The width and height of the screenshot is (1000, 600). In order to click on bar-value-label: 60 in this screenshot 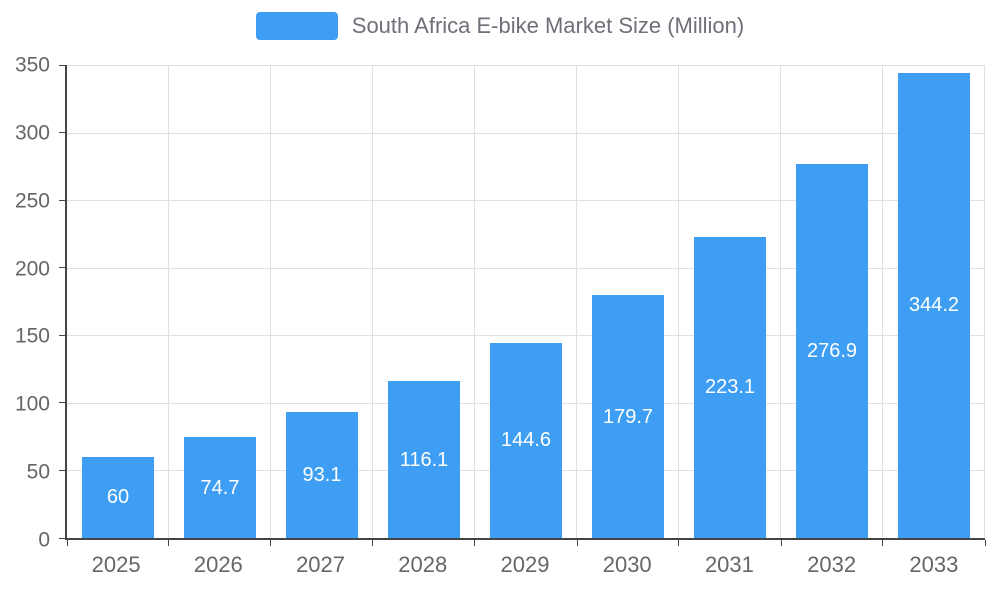, I will do `click(118, 497)`.